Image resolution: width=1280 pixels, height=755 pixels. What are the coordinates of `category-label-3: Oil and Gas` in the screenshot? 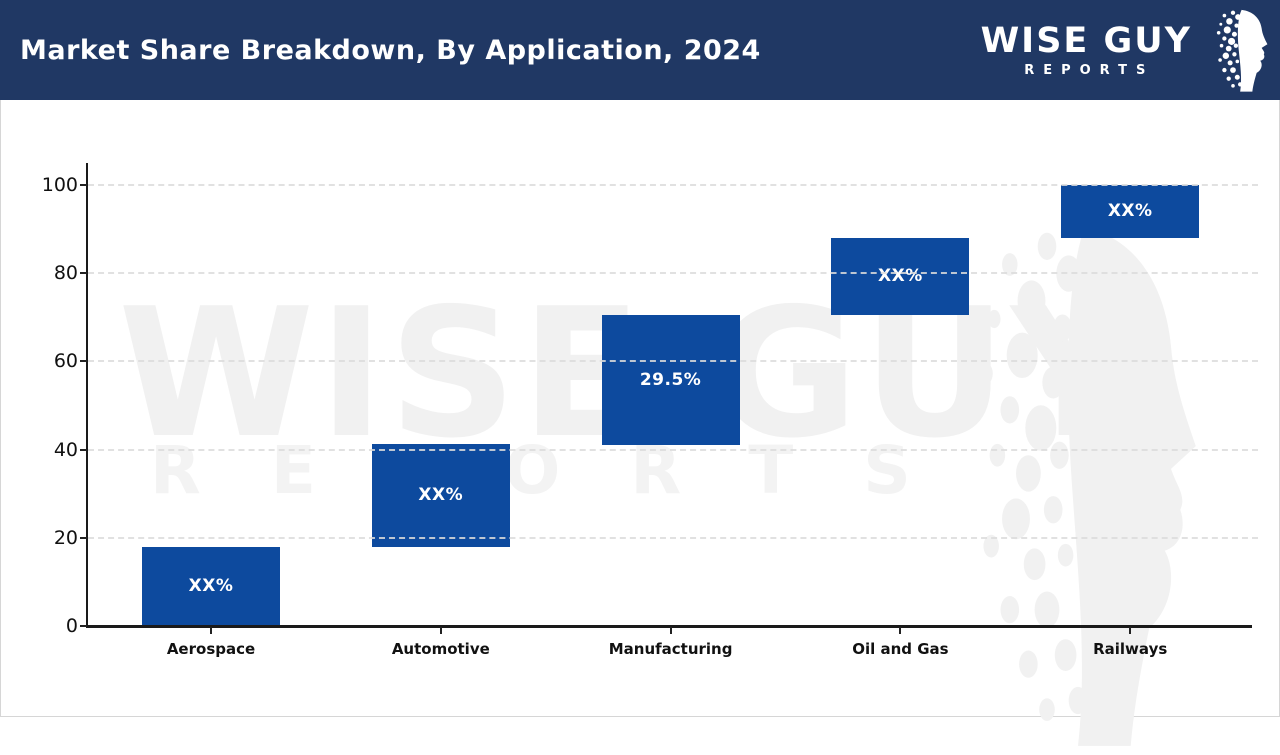 It's located at (900, 649).